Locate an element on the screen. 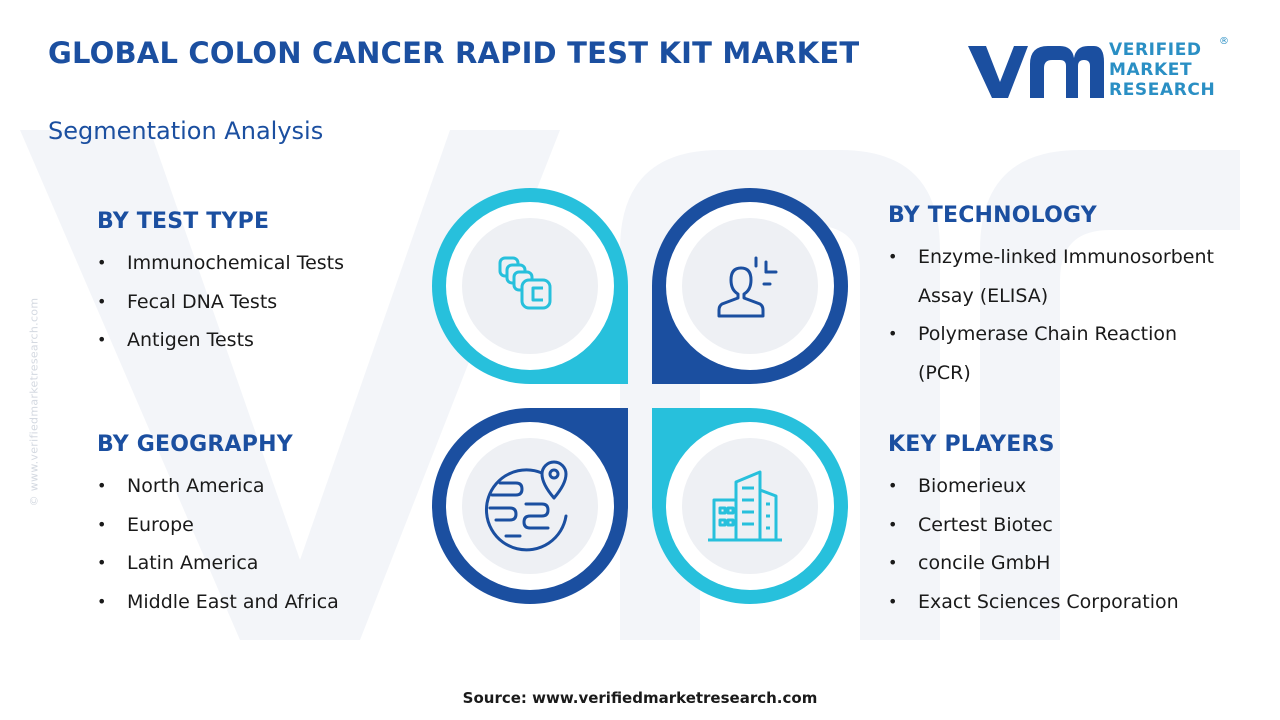 This screenshot has height=720, width=1280. list-item: Biomerieux is located at coordinates (1060, 486).